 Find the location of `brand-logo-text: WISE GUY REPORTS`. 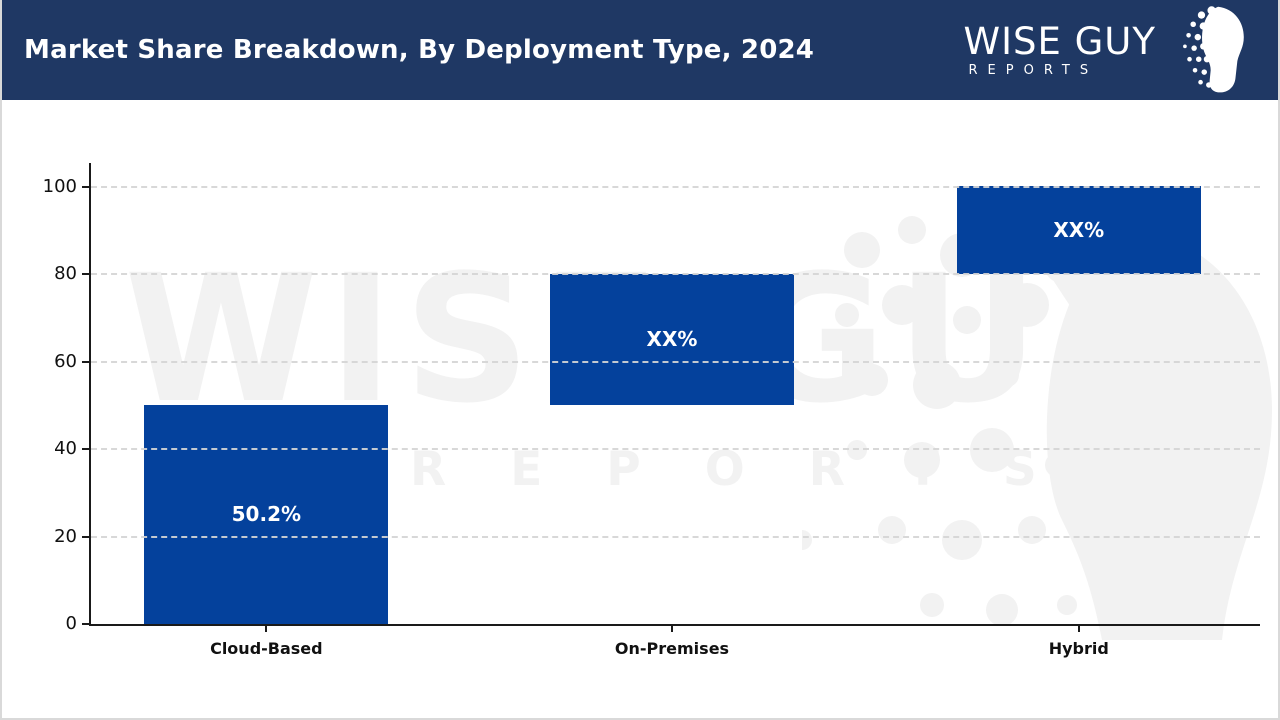

brand-logo-text: WISE GUY REPORTS is located at coordinates (1060, 50).